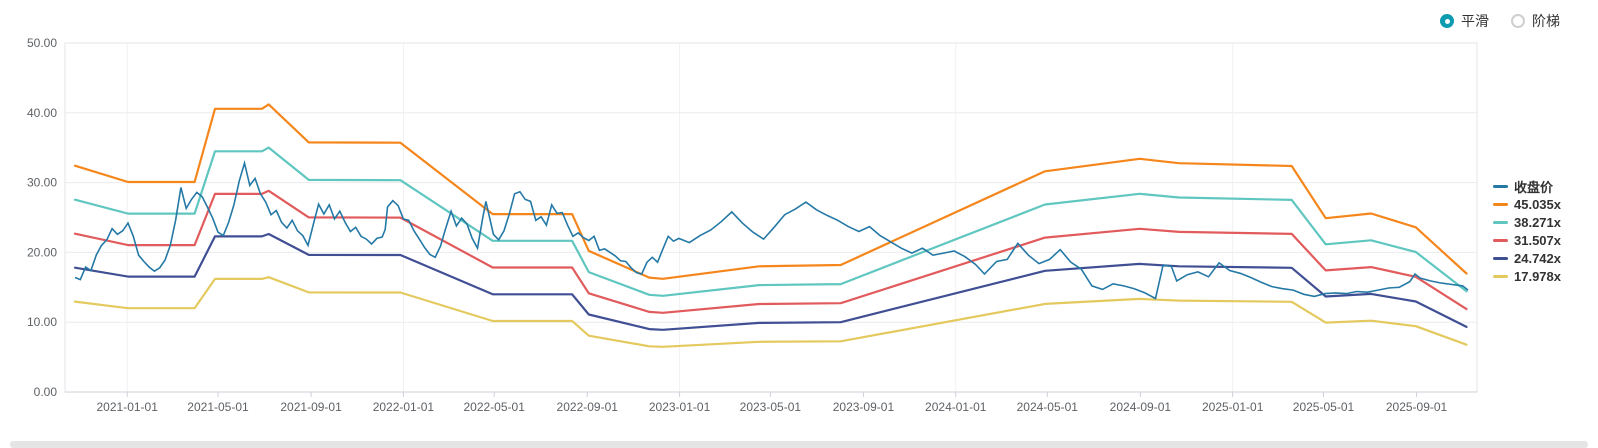 The height and width of the screenshot is (448, 1598). I want to click on band-24-swatch-icon, so click(1500, 258).